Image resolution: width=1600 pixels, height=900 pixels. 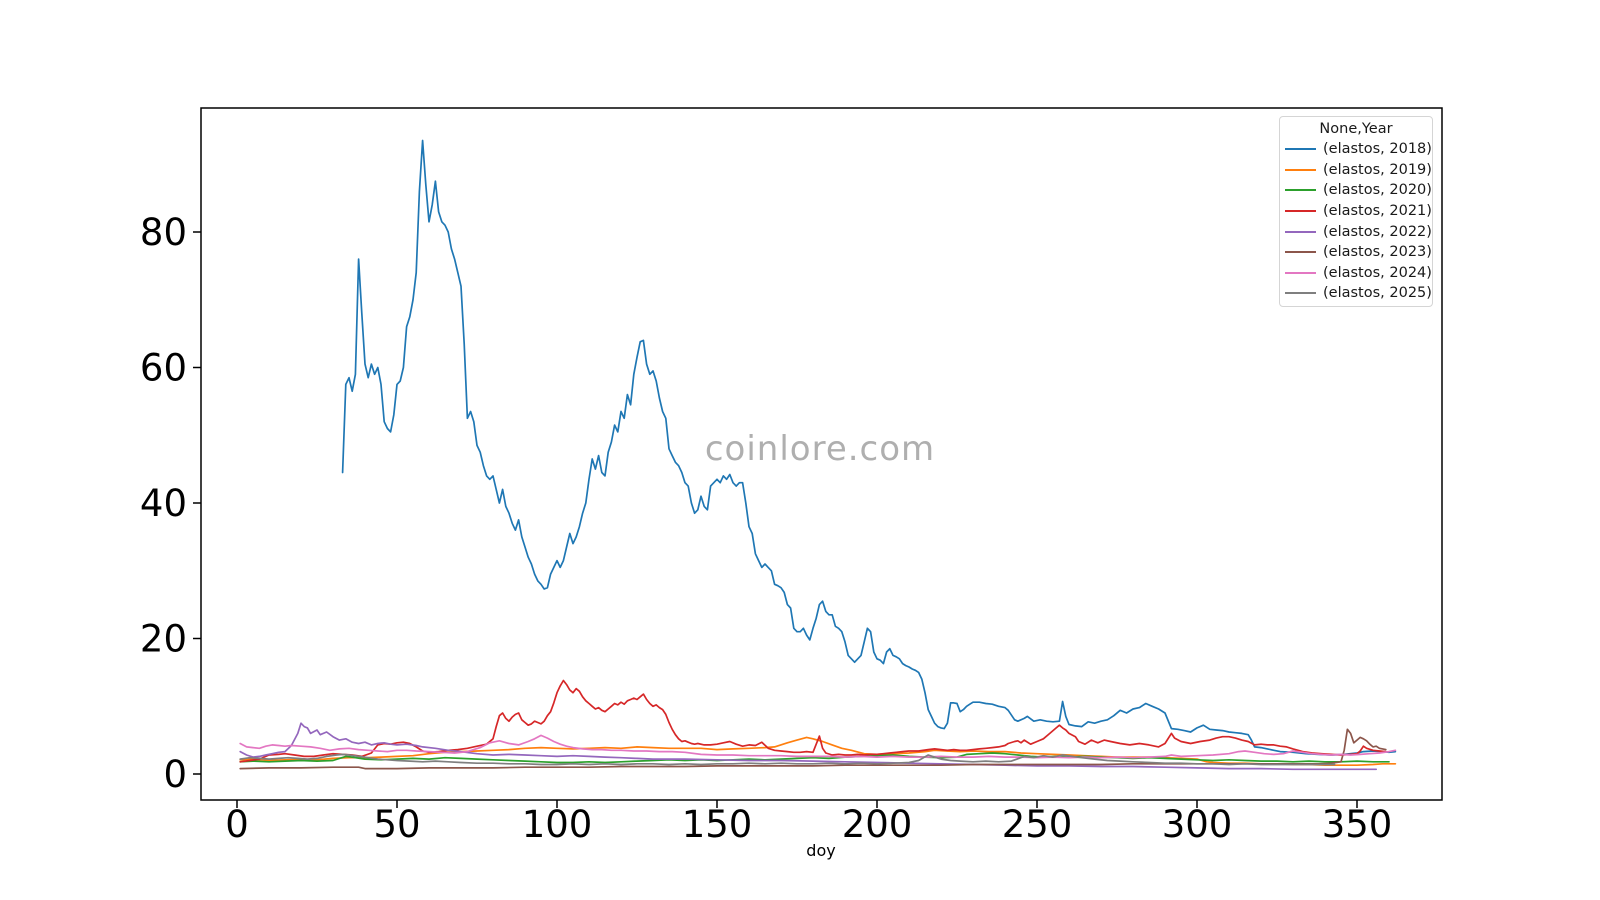 What do you see at coordinates (175, 774) in the screenshot?
I see `y-tick-label: 0` at bounding box center [175, 774].